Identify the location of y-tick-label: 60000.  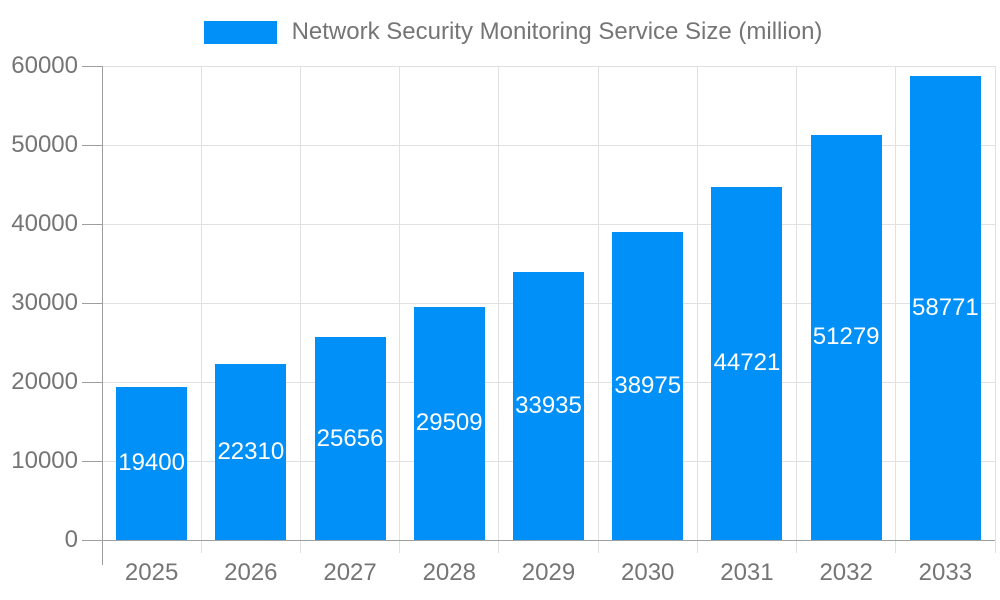
(44, 65).